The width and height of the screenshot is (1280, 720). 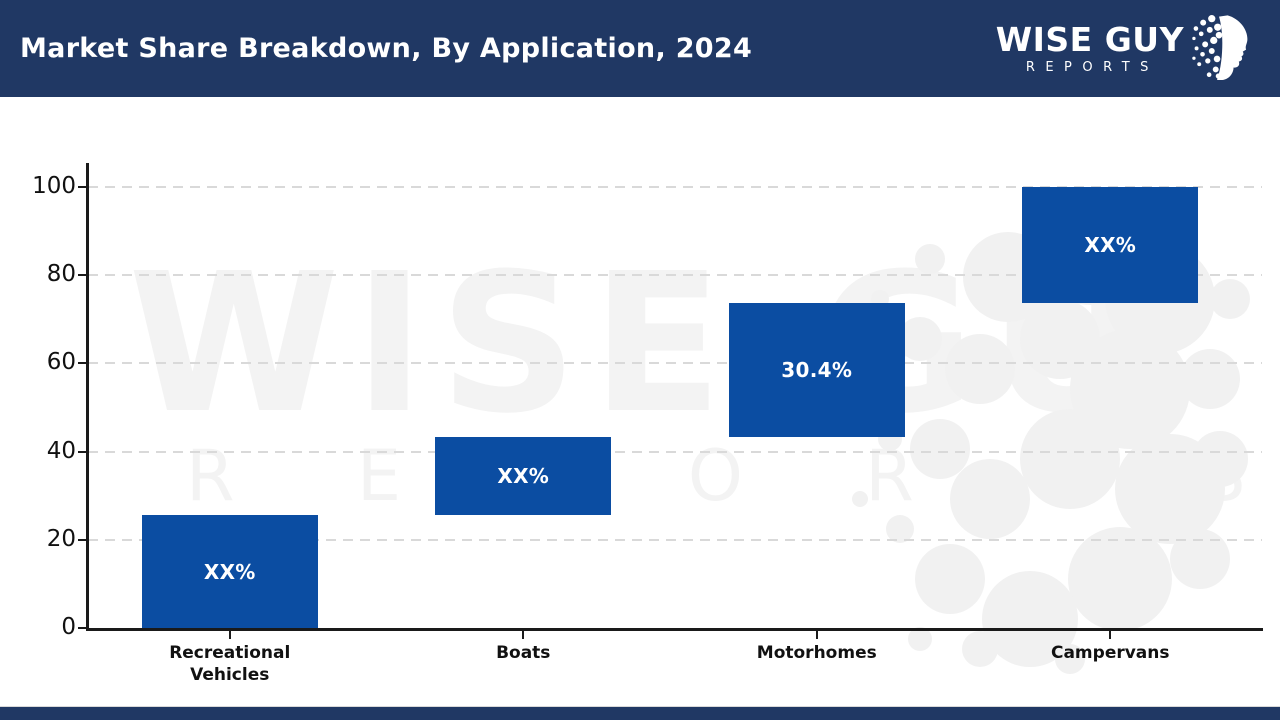 I want to click on bar-motorhomes: 30.4%, so click(x=816, y=369).